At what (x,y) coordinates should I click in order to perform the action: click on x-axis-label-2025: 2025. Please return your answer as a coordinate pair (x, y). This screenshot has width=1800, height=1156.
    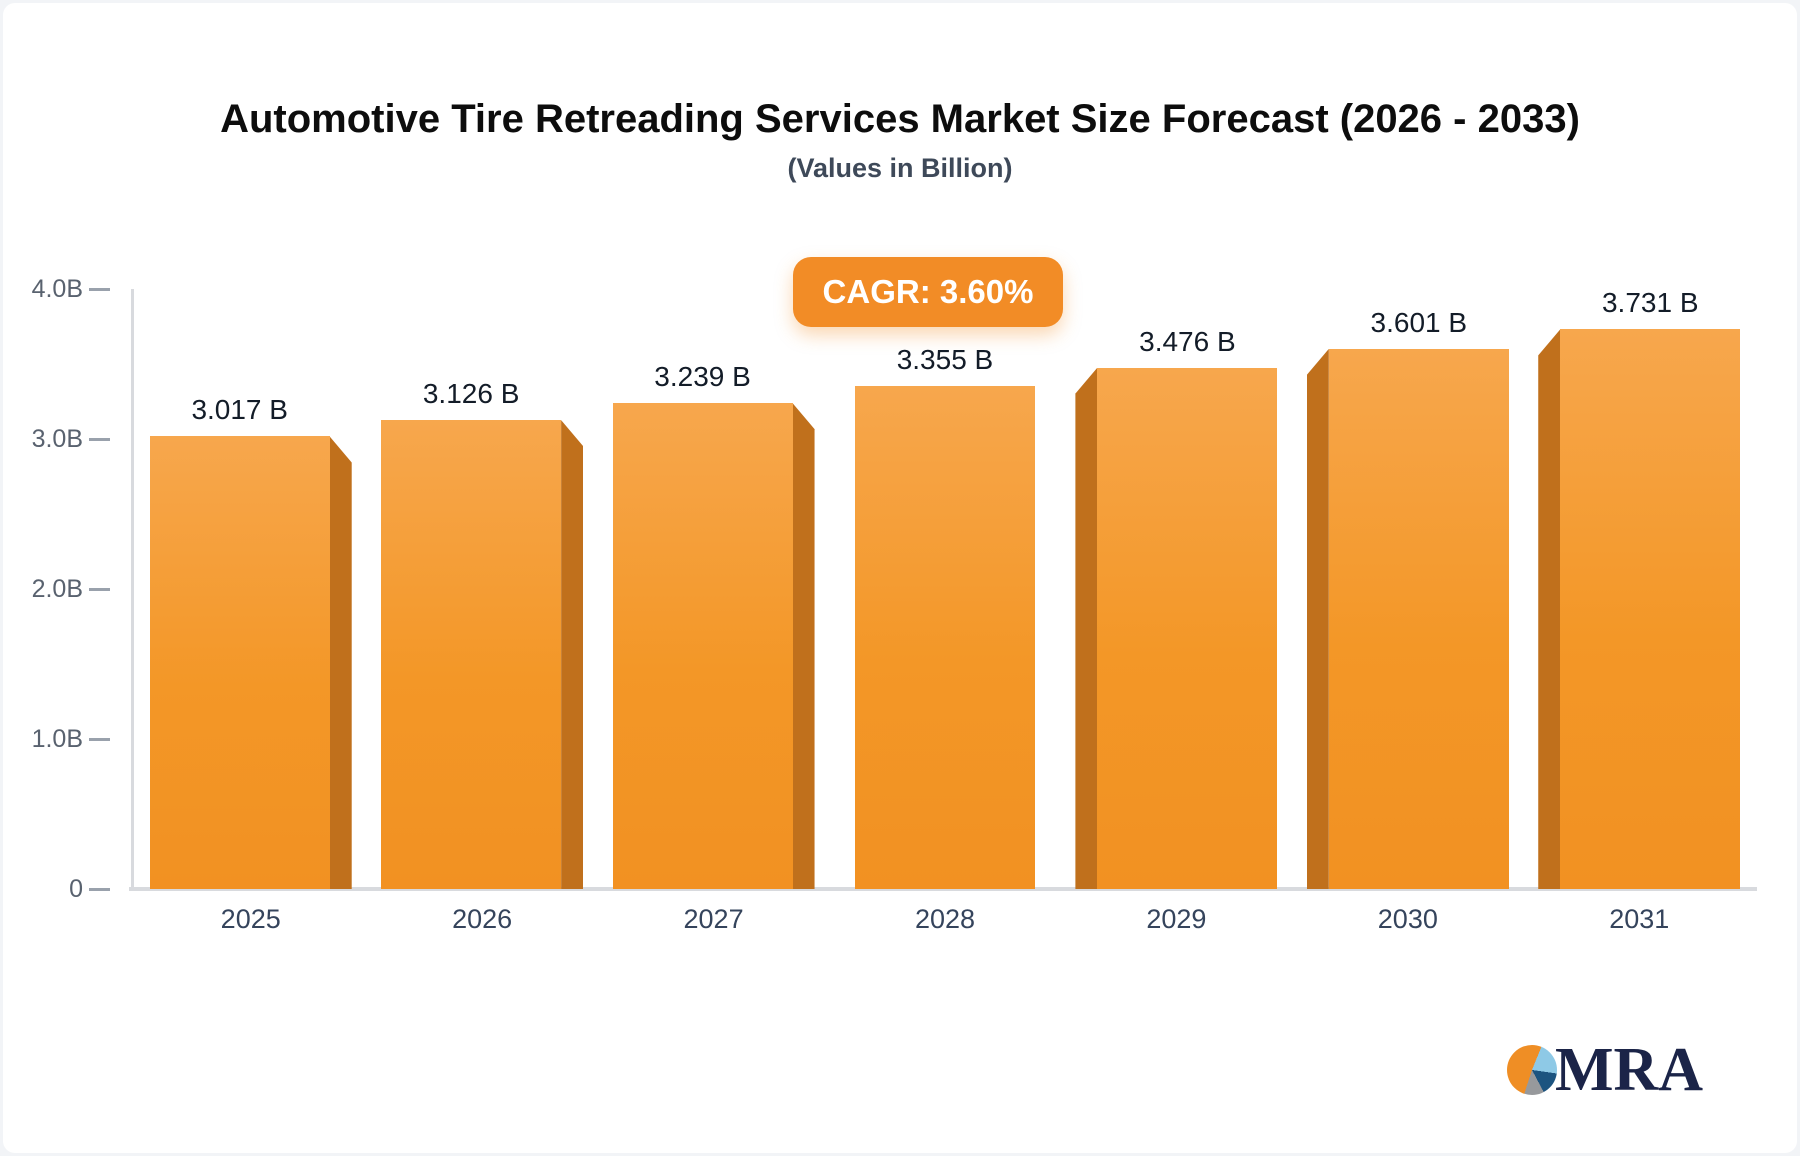
    Looking at the image, I should click on (250, 919).